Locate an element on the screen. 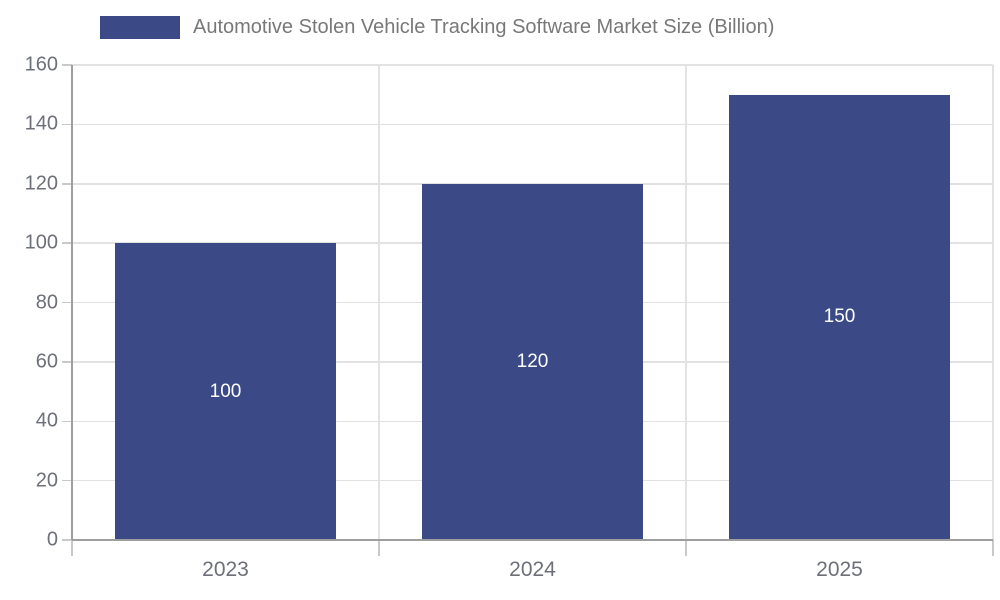 Image resolution: width=1000 pixels, height=600 pixels. x-axis-line is located at coordinates (532, 540).